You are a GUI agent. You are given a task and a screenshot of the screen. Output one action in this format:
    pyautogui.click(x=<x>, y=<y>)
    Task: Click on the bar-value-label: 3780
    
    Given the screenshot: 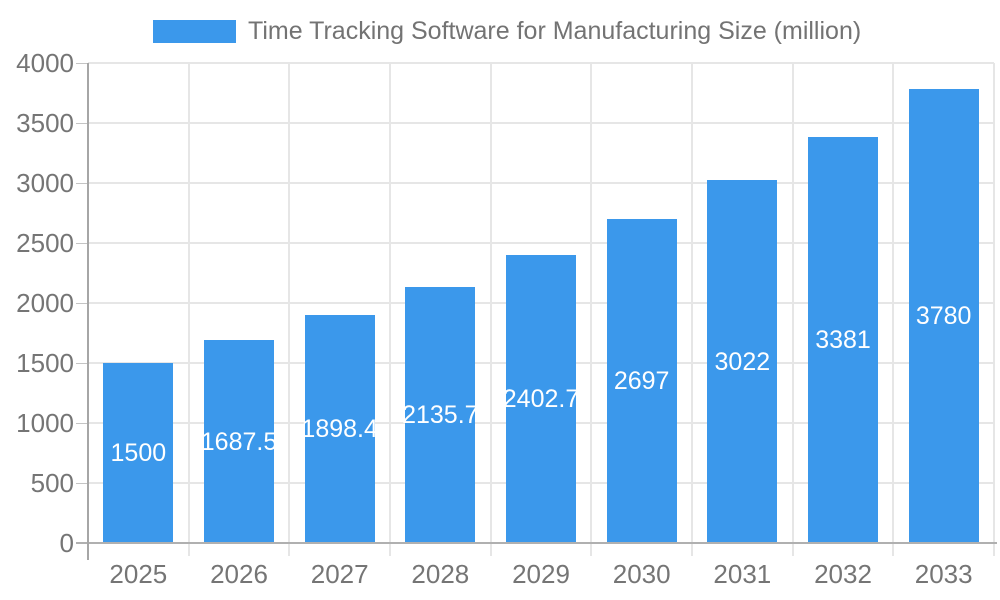 What is the action you would take?
    pyautogui.click(x=943, y=316)
    